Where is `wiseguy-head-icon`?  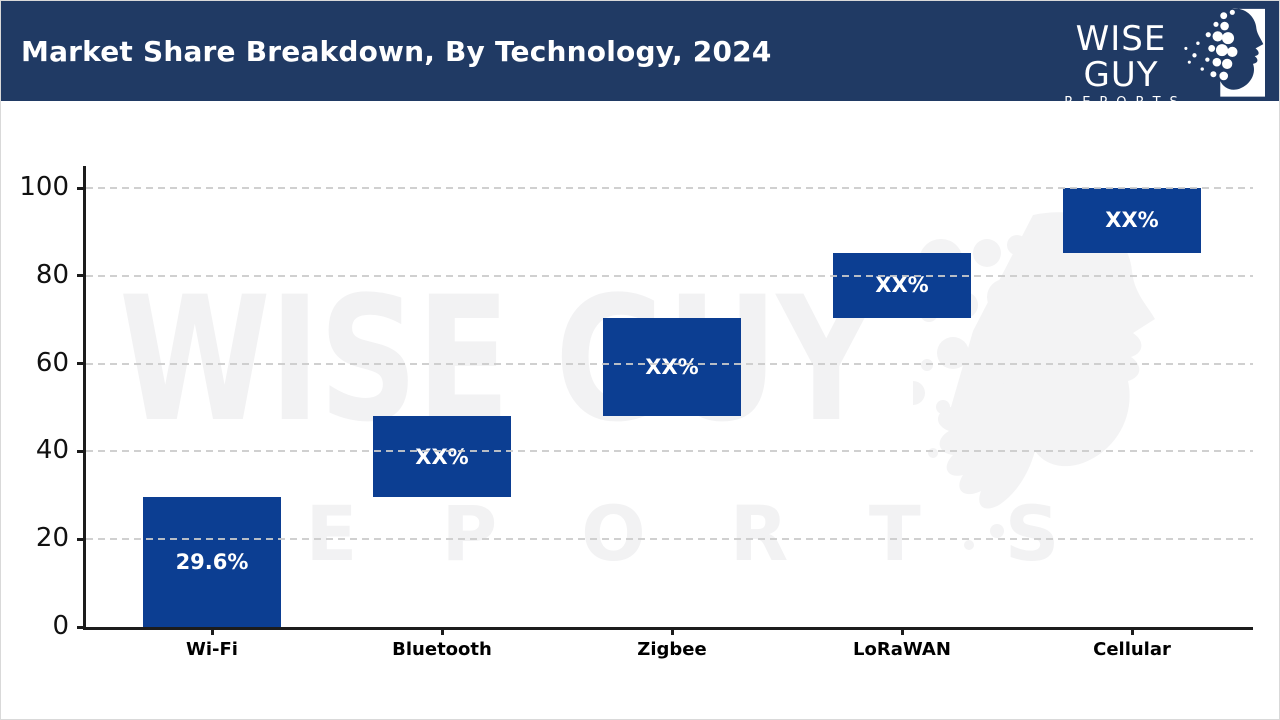
wiseguy-head-icon is located at coordinates (1224, 52).